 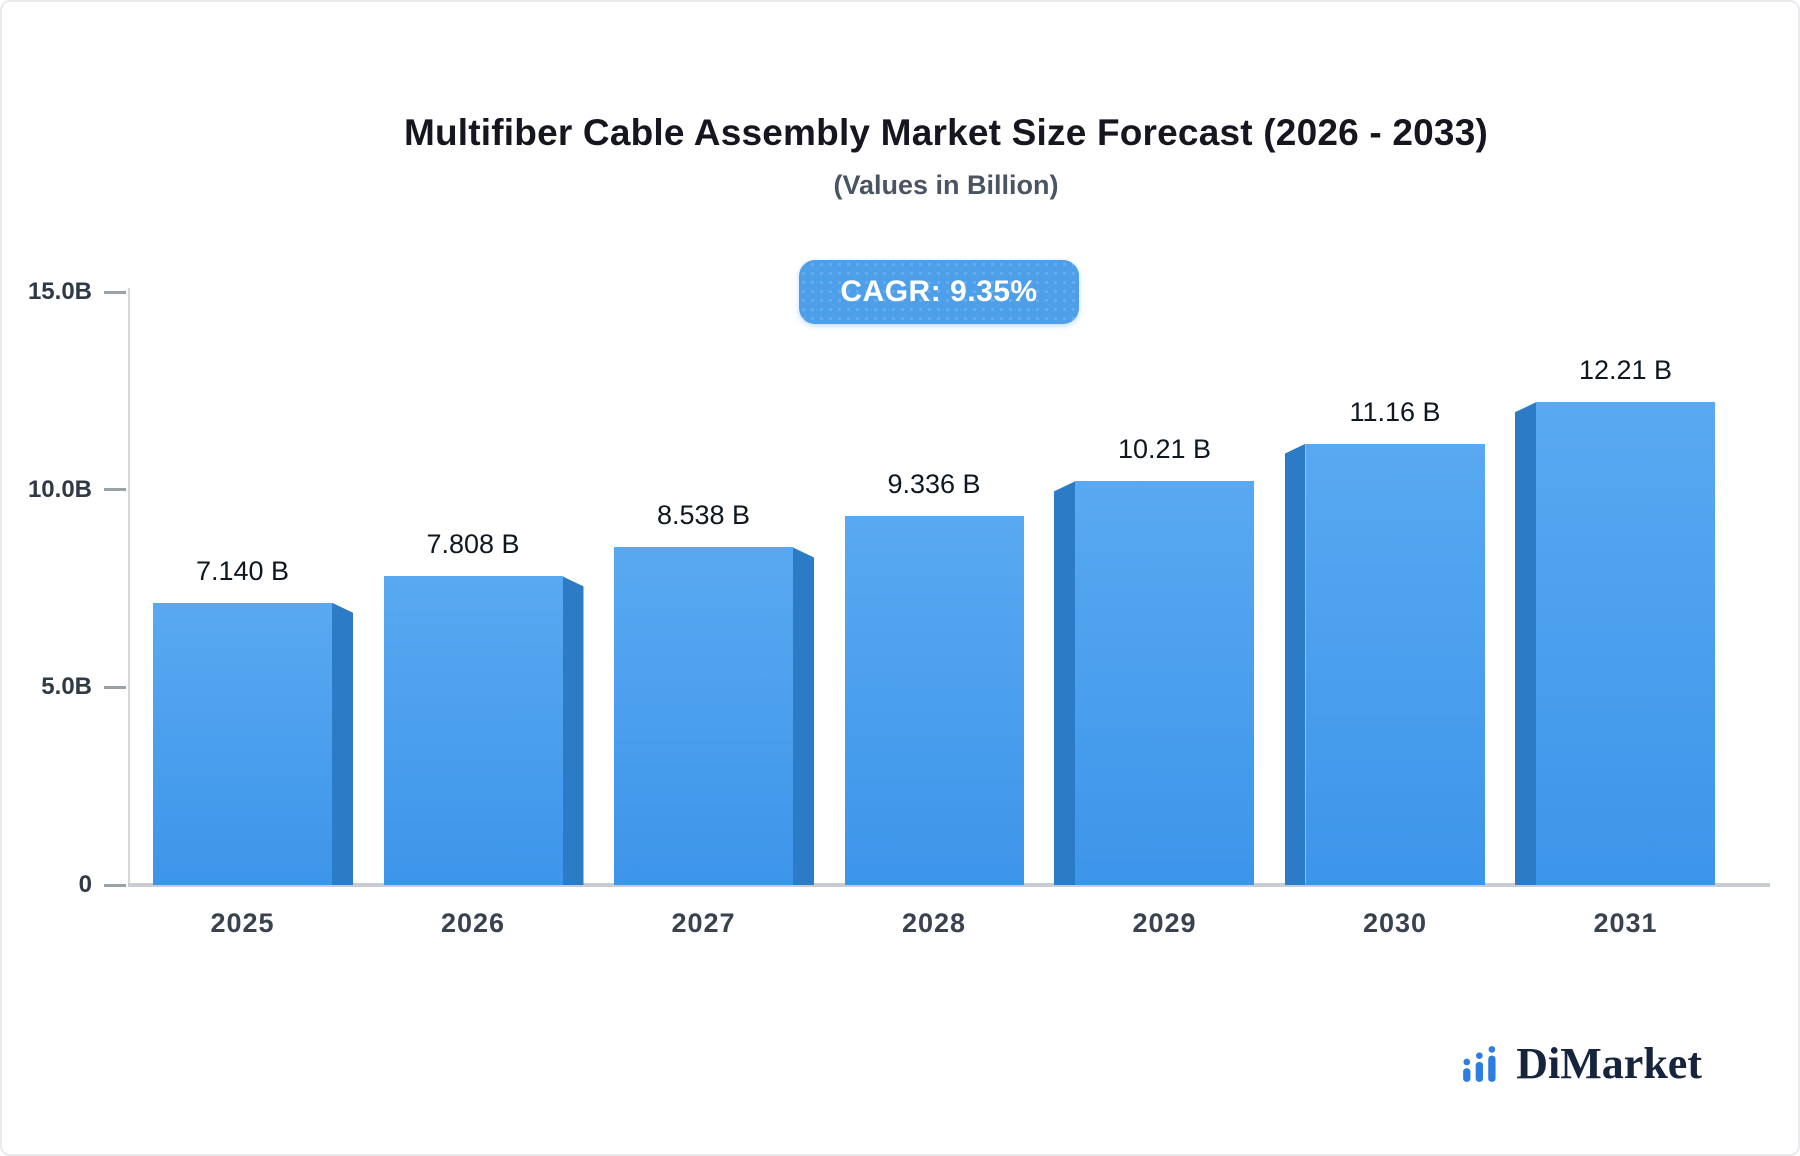 What do you see at coordinates (473, 544) in the screenshot?
I see `bar-value-label: 7.808 B` at bounding box center [473, 544].